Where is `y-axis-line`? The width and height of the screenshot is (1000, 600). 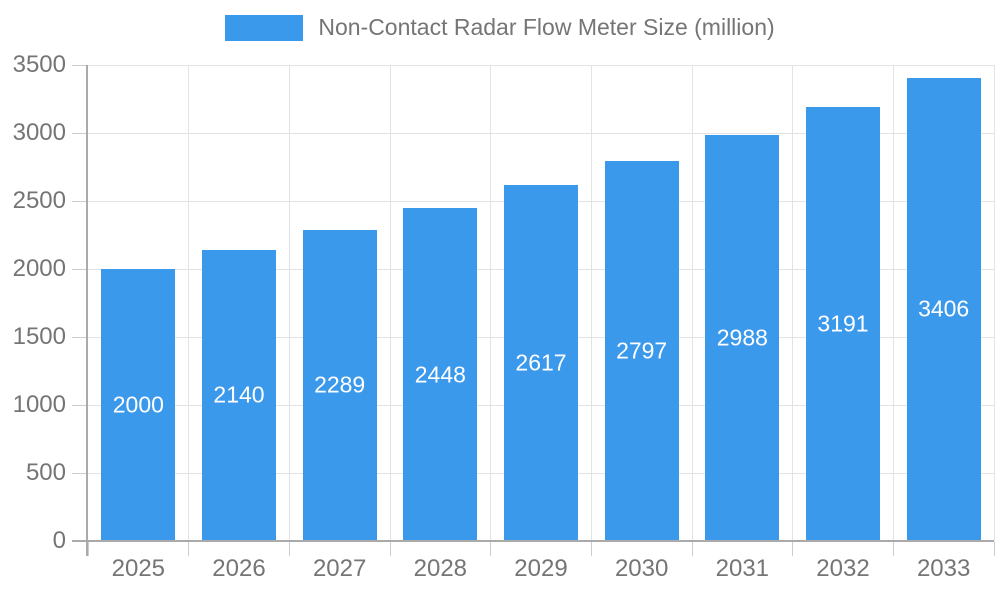 y-axis-line is located at coordinates (87, 310).